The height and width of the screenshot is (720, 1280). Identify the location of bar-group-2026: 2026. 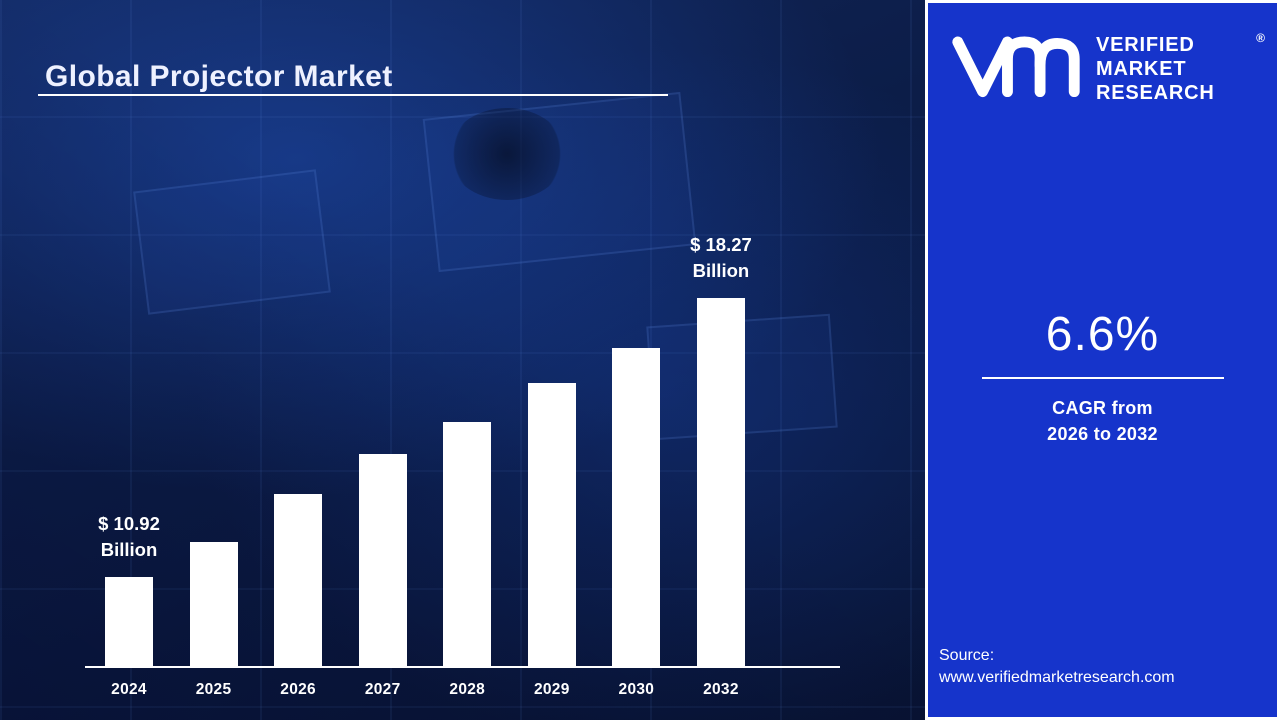
(298, 596).